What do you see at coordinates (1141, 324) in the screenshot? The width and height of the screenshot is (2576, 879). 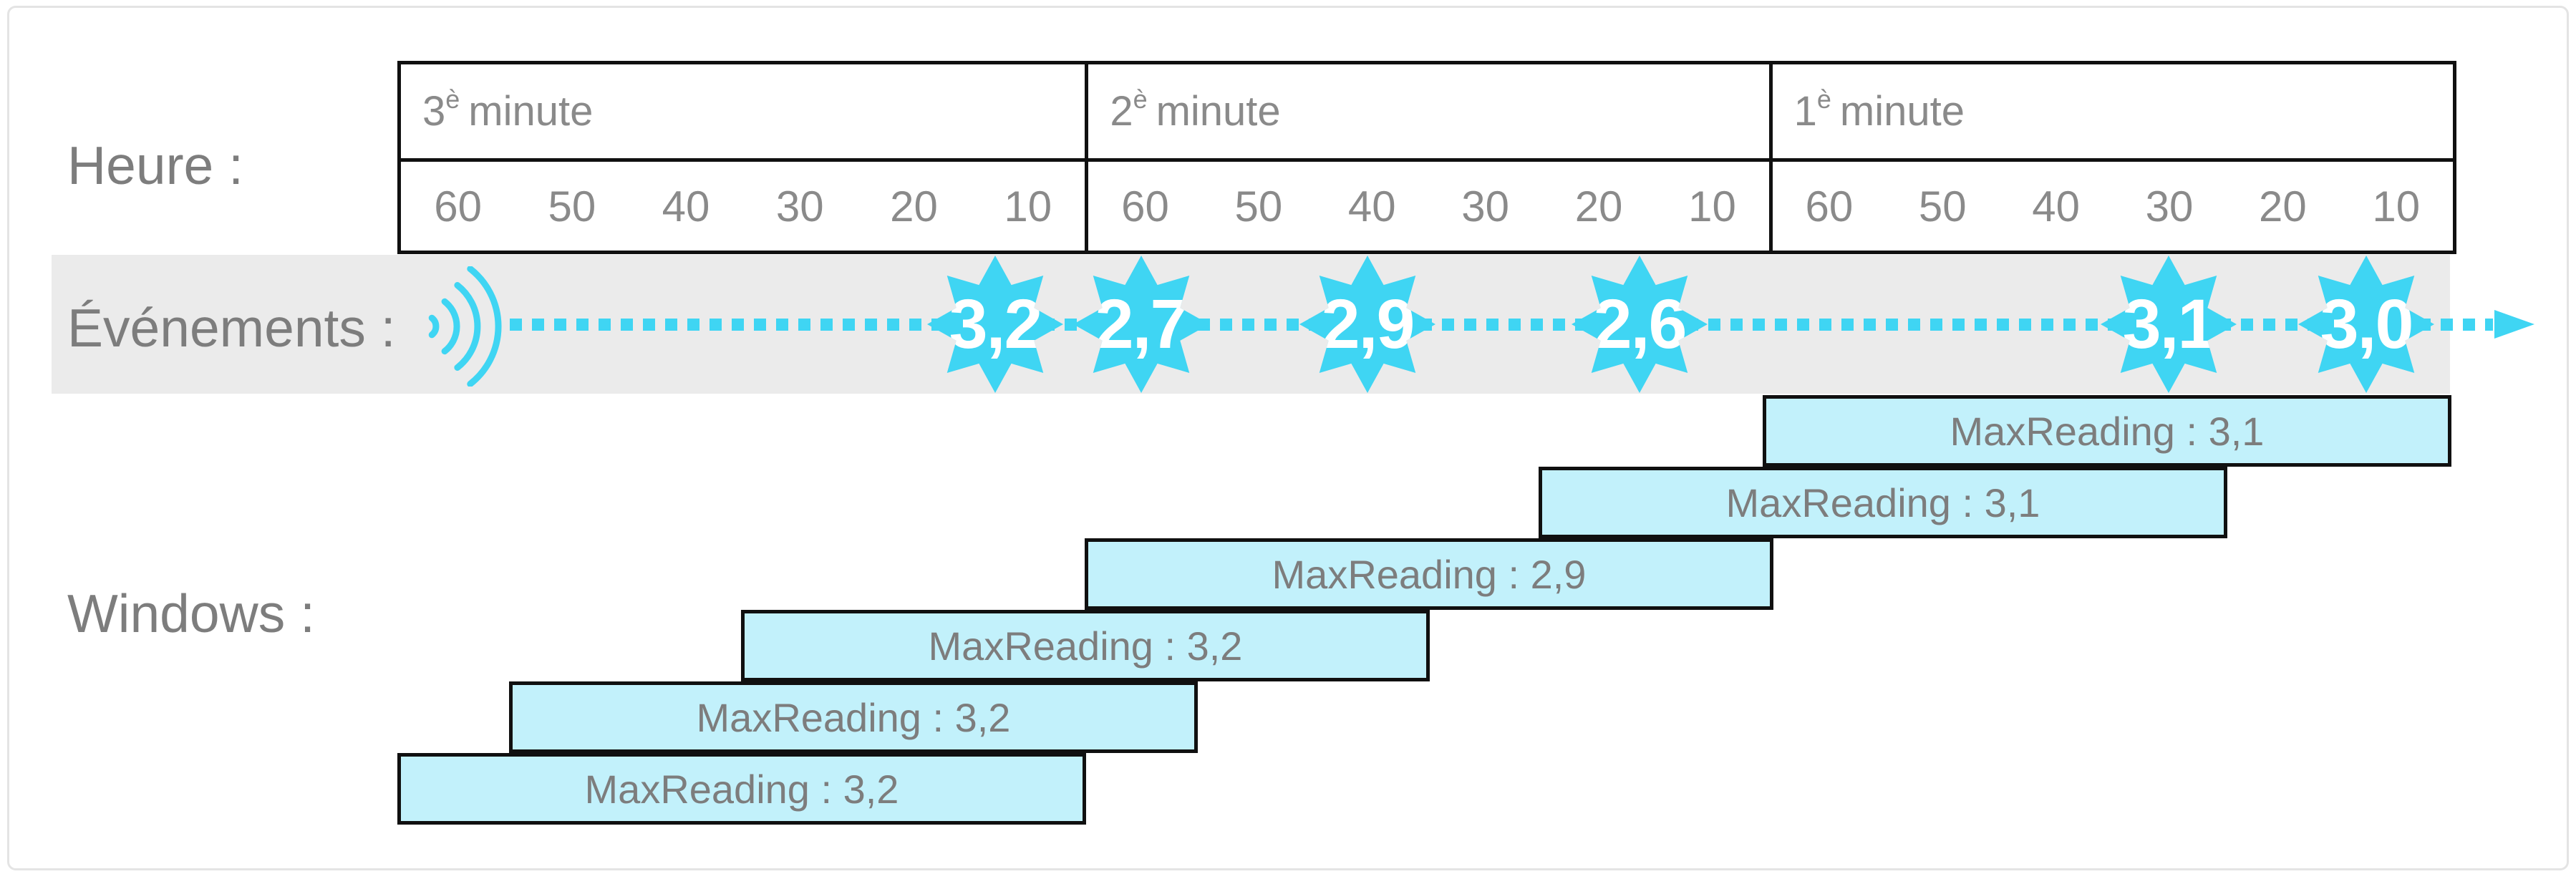 I see `event-marker: 2,7` at bounding box center [1141, 324].